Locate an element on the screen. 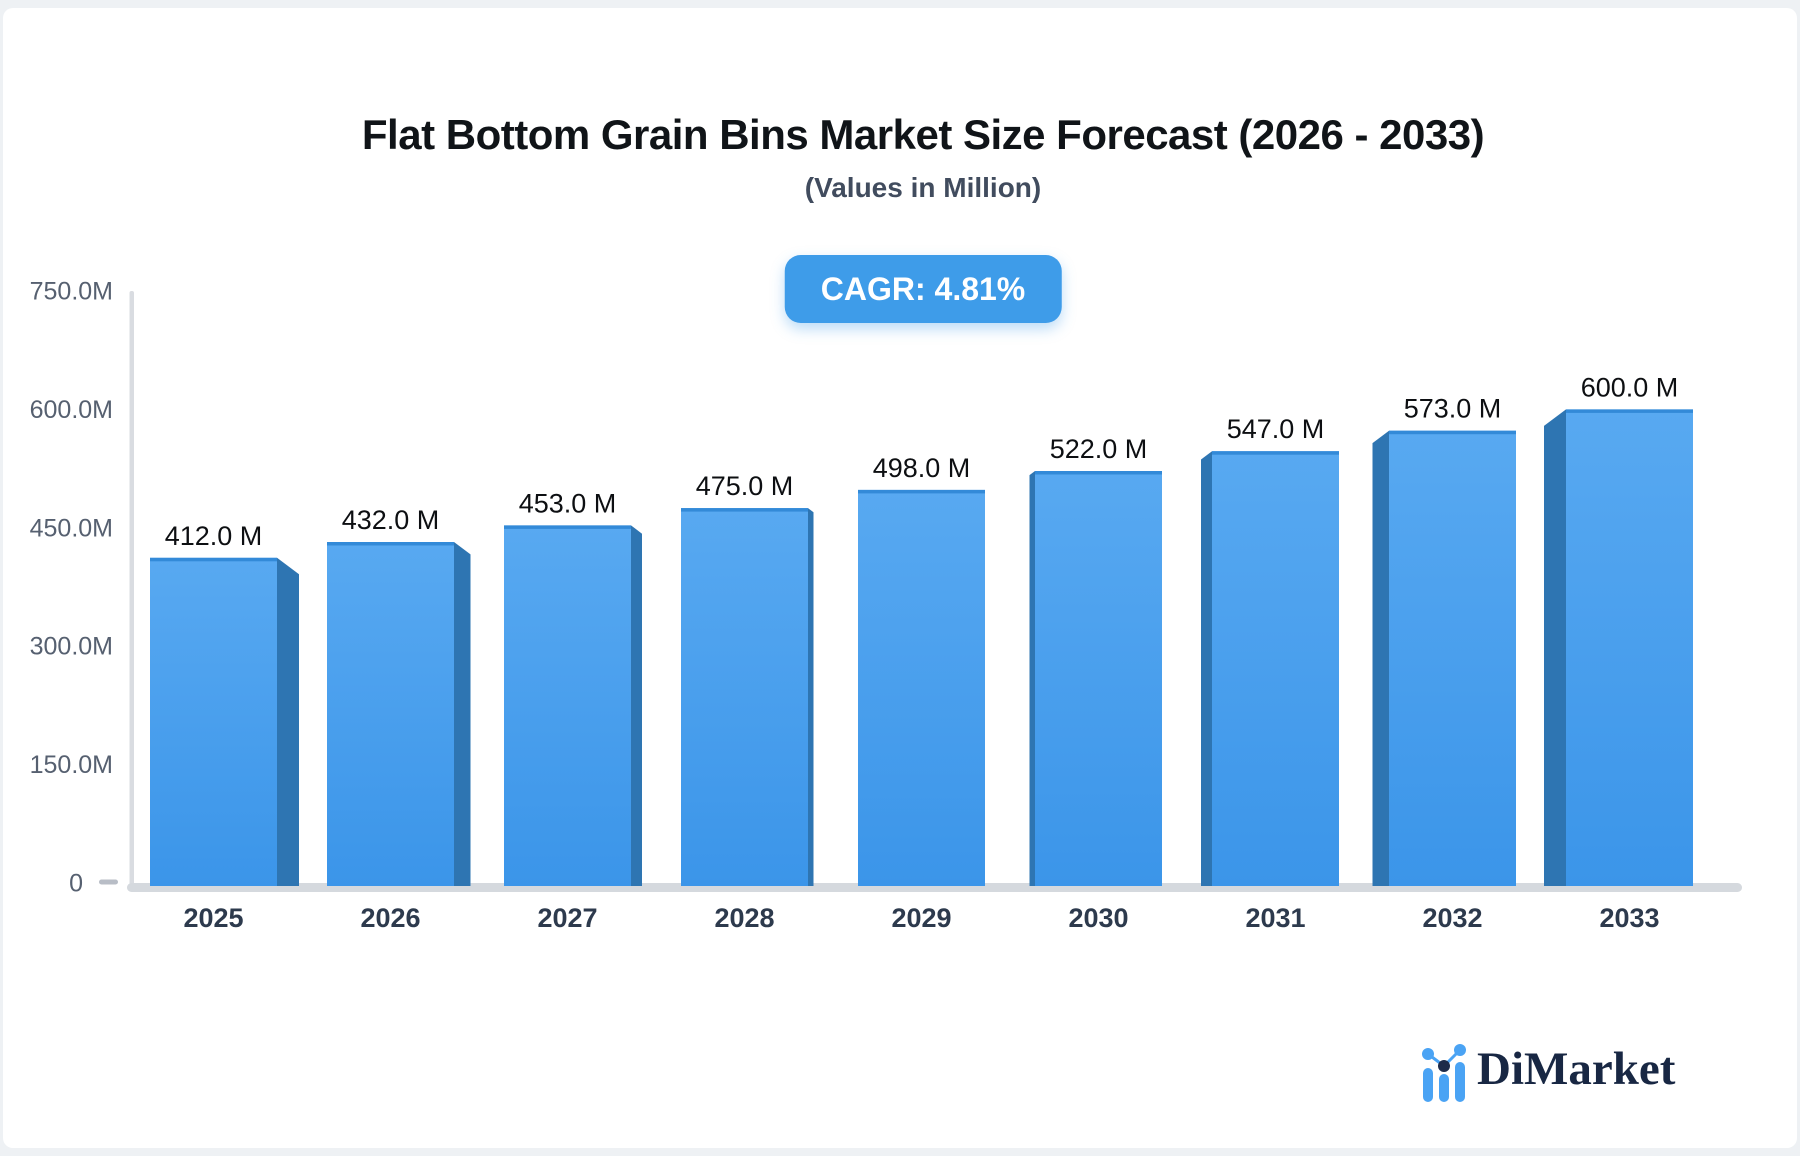 The width and height of the screenshot is (1800, 1156). cagr-badge: CAGR: 4.81% is located at coordinates (923, 289).